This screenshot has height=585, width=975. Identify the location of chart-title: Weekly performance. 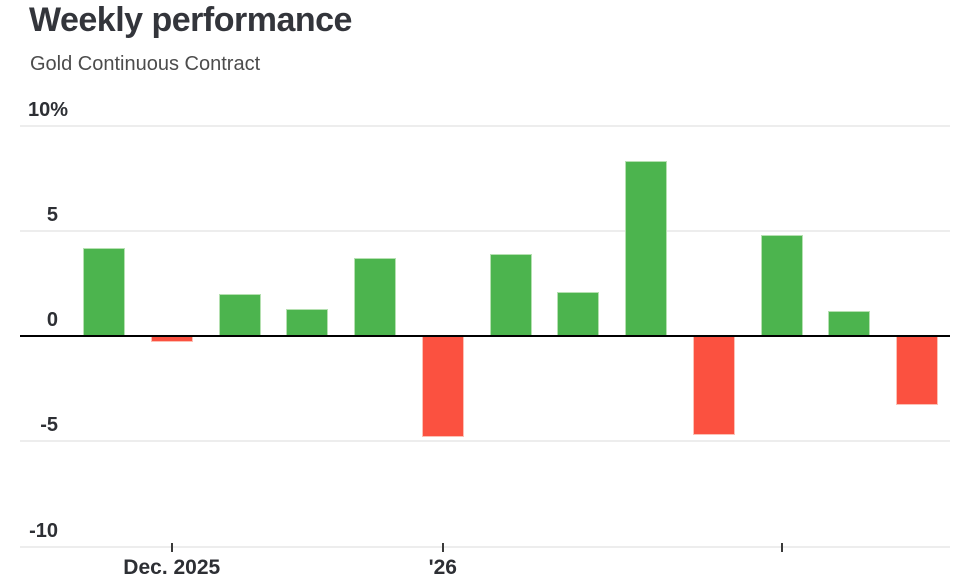
(190, 20).